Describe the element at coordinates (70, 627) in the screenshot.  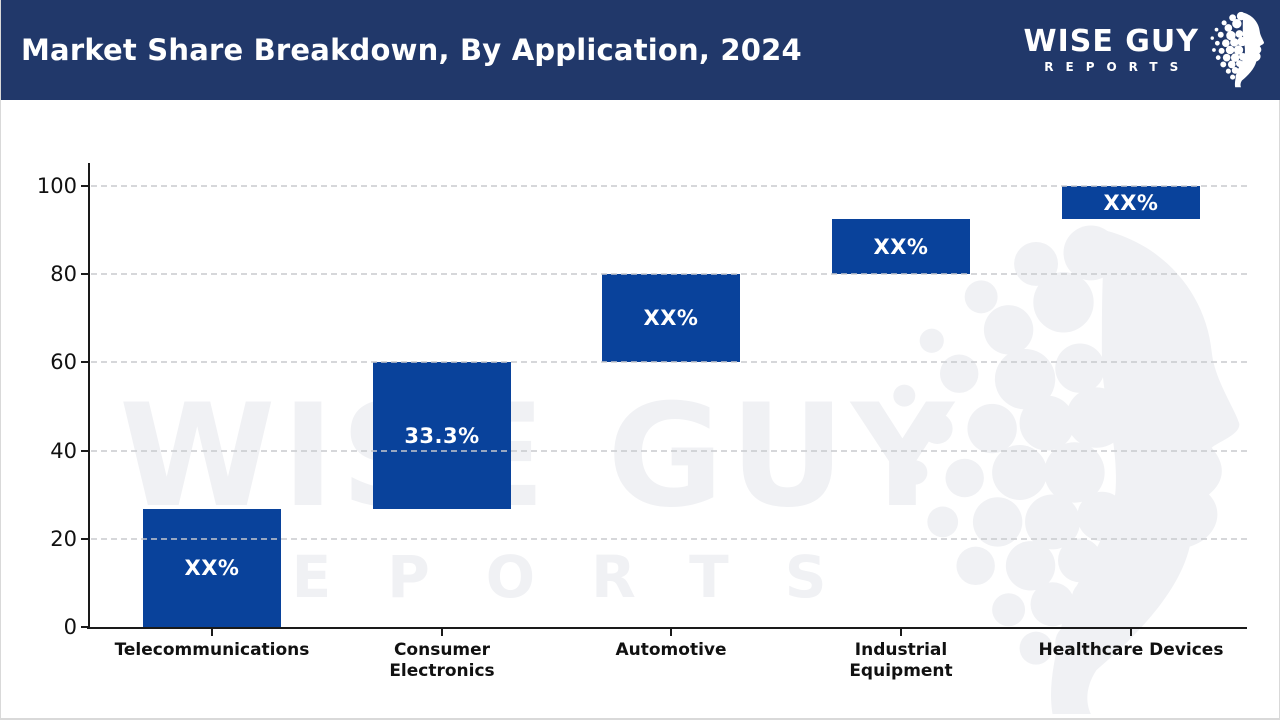
I see `y-tick-label: 0` at that location.